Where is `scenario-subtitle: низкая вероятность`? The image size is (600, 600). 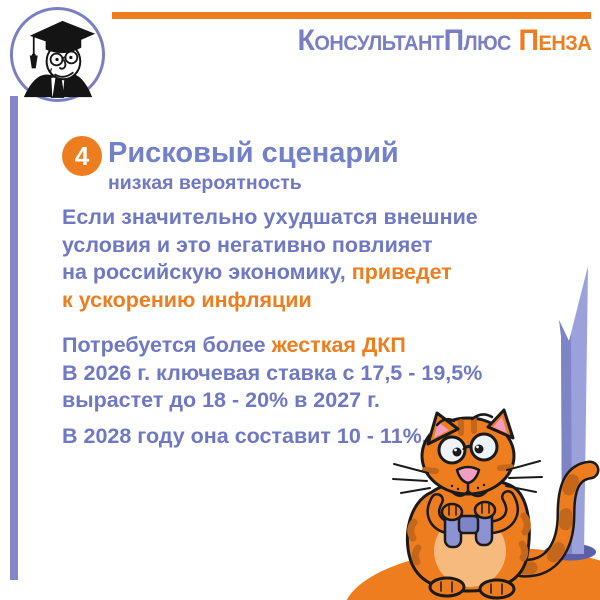
scenario-subtitle: низкая вероятность is located at coordinates (205, 183).